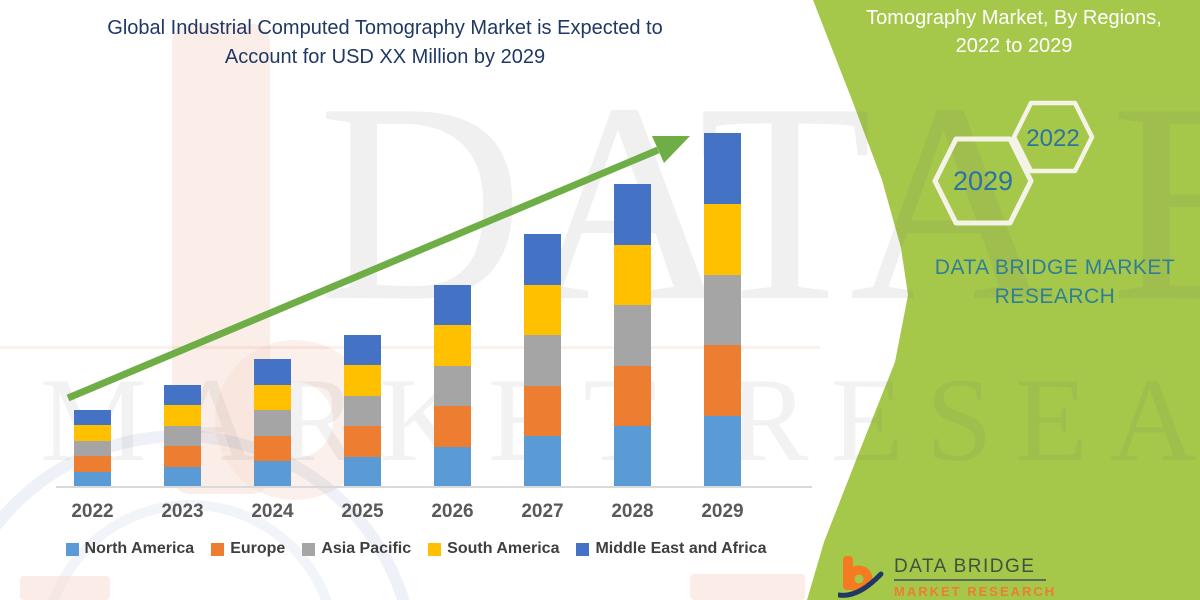 The width and height of the screenshot is (1200, 600). What do you see at coordinates (182, 511) in the screenshot?
I see `x-axis-label-2023: 2023` at bounding box center [182, 511].